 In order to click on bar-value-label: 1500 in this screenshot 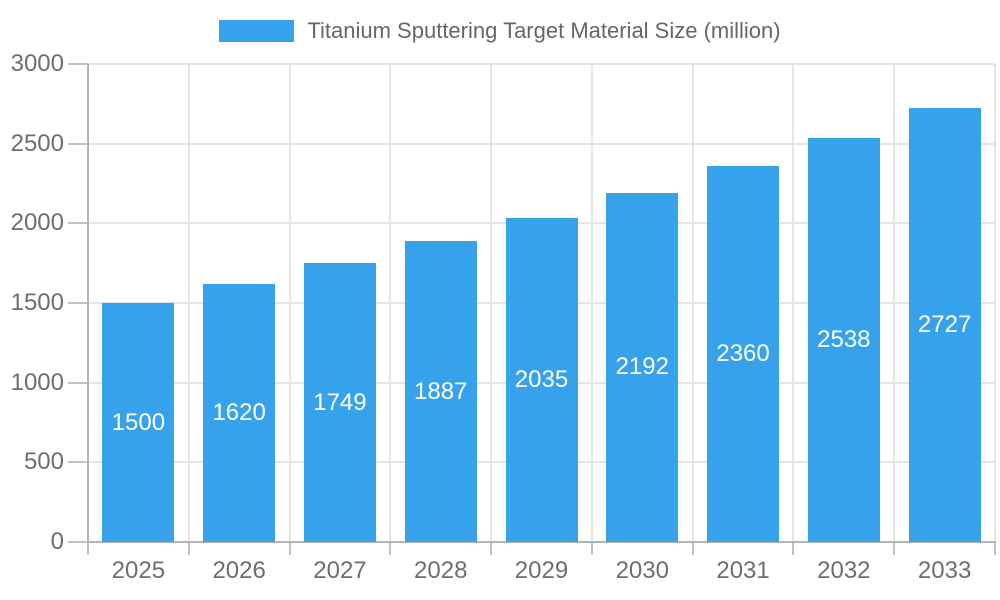, I will do `click(138, 422)`.